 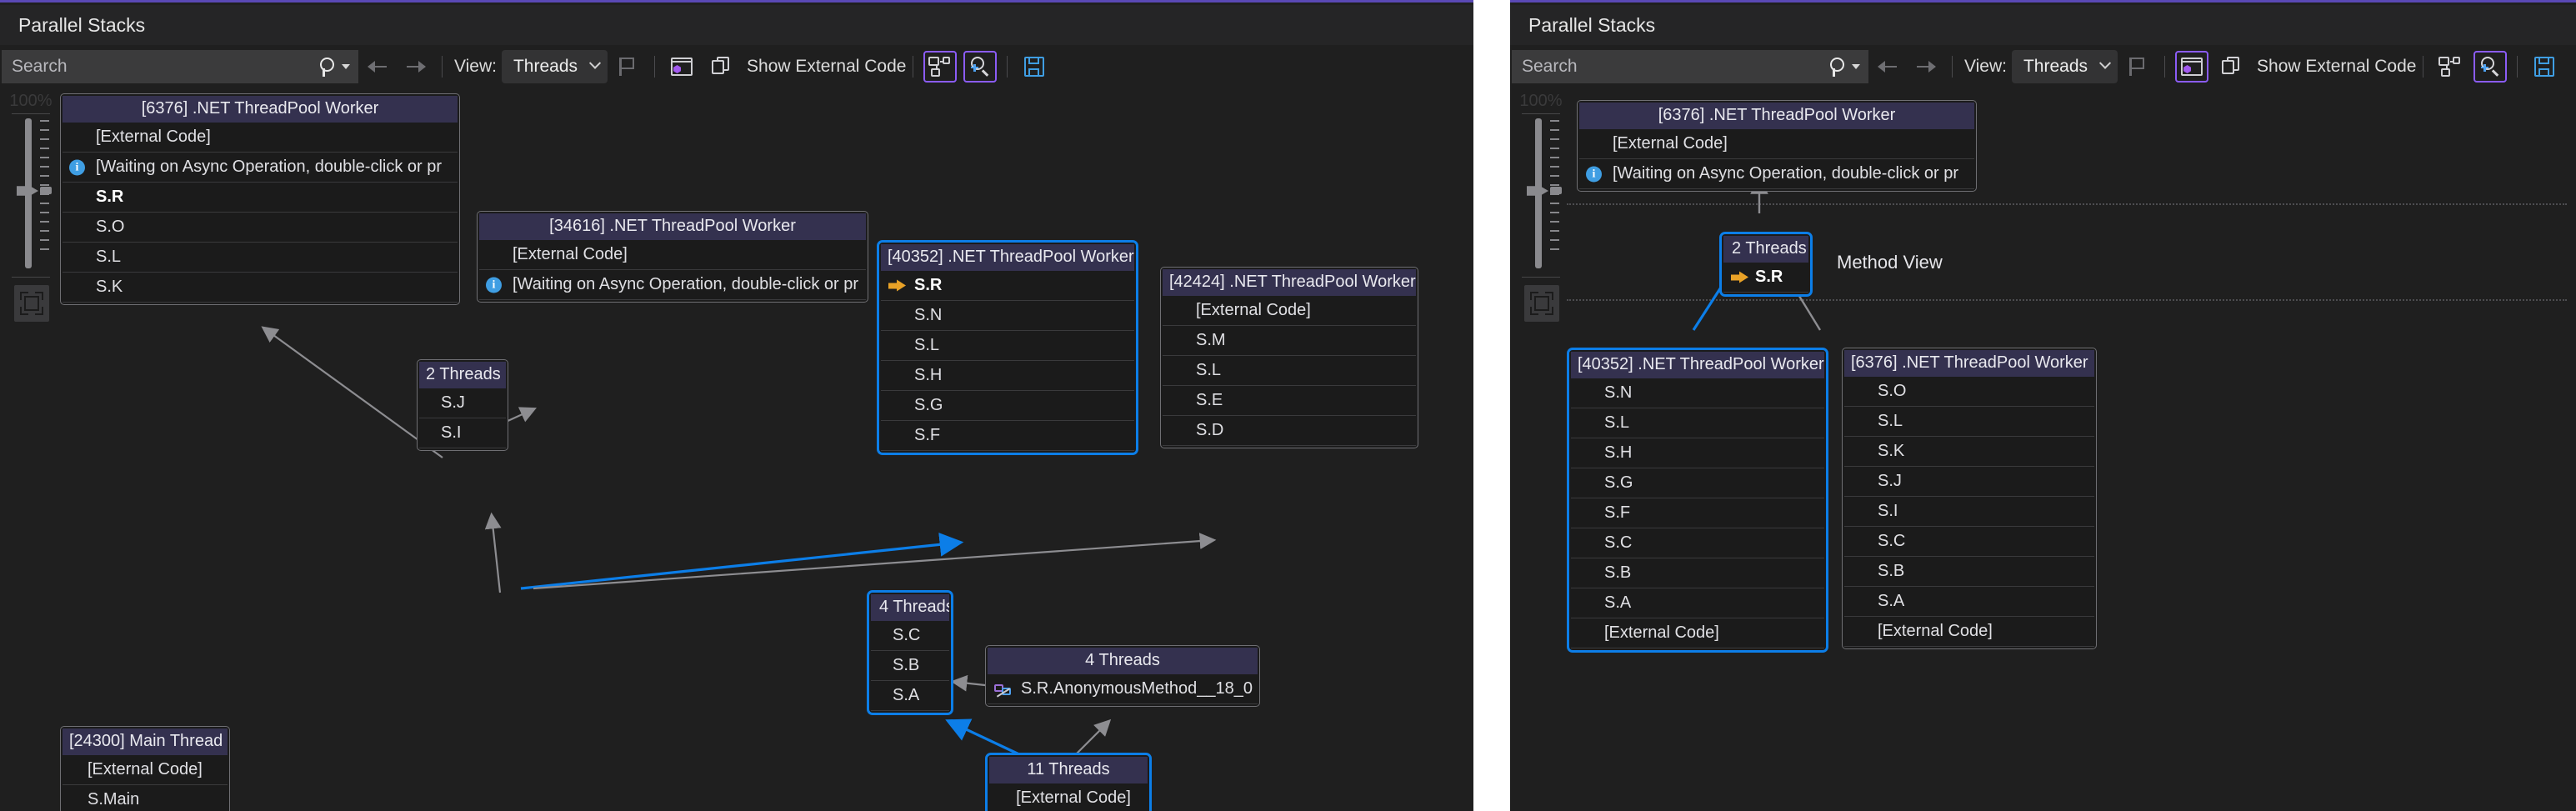 I want to click on stack-node: 2 Threads S.J S.I, so click(x=462, y=405).